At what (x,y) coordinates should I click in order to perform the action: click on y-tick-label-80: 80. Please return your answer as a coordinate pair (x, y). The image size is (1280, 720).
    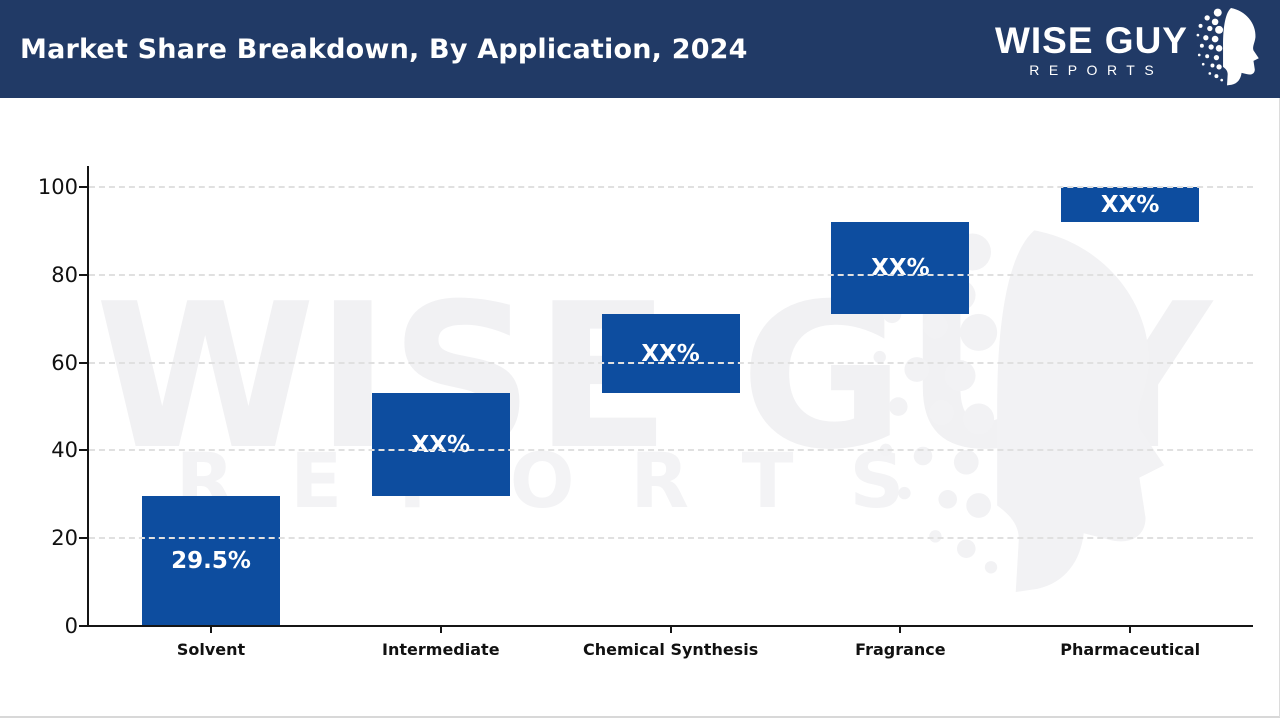
    Looking at the image, I should click on (64, 274).